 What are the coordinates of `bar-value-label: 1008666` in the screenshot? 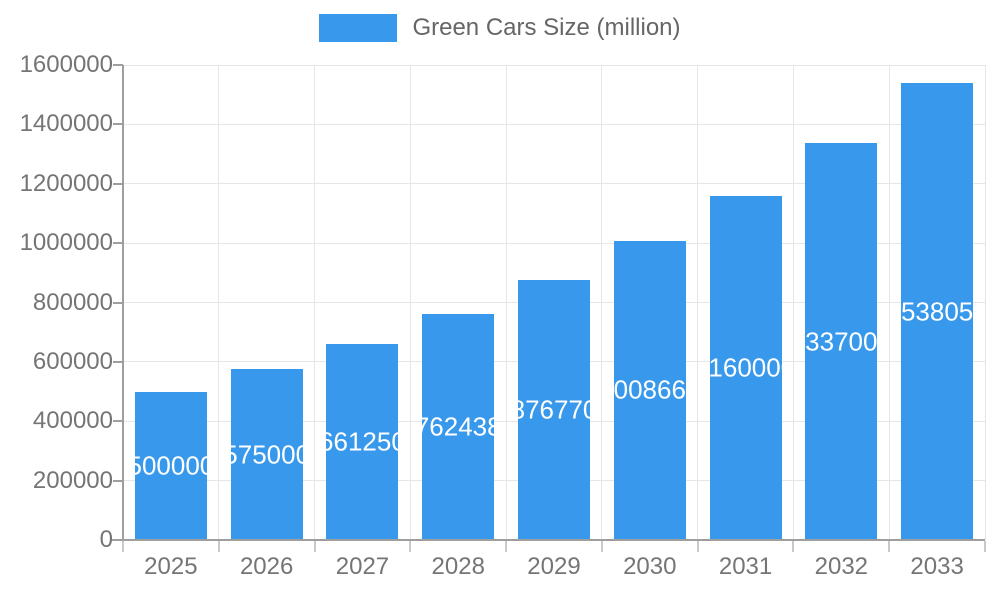 It's located at (649, 389).